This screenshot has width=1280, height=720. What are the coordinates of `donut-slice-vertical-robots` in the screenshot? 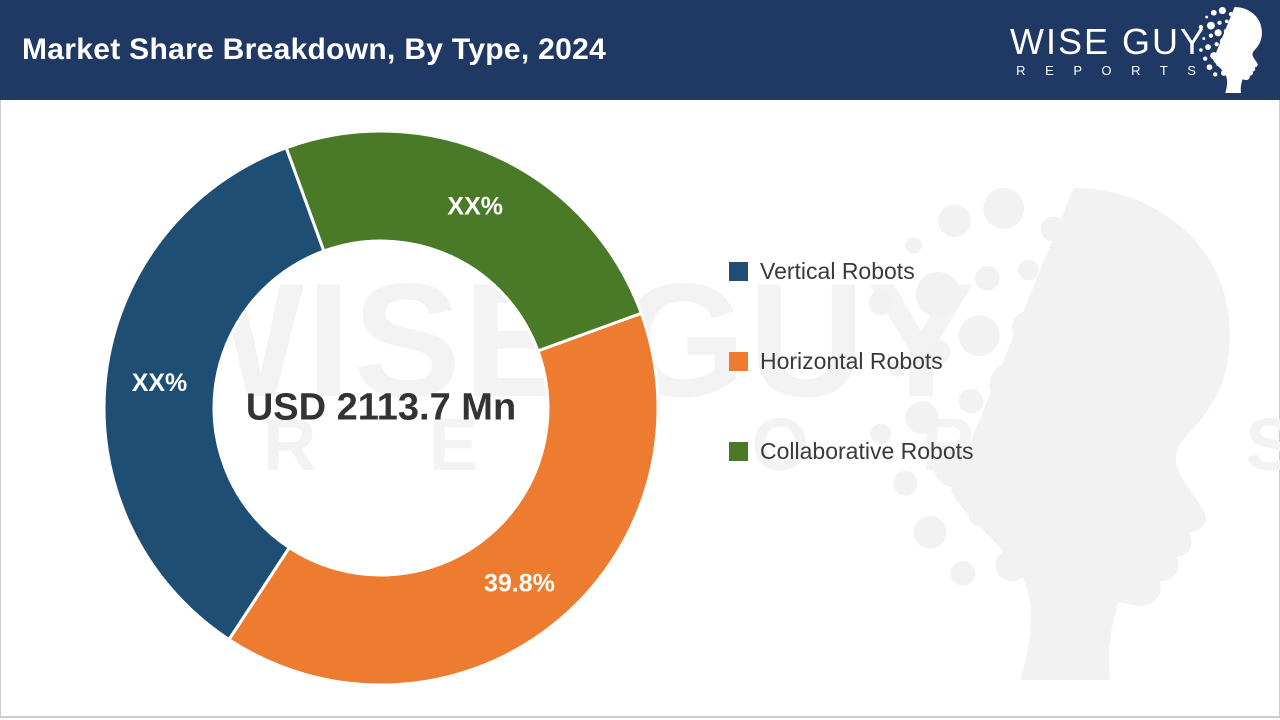 It's located at (214, 394).